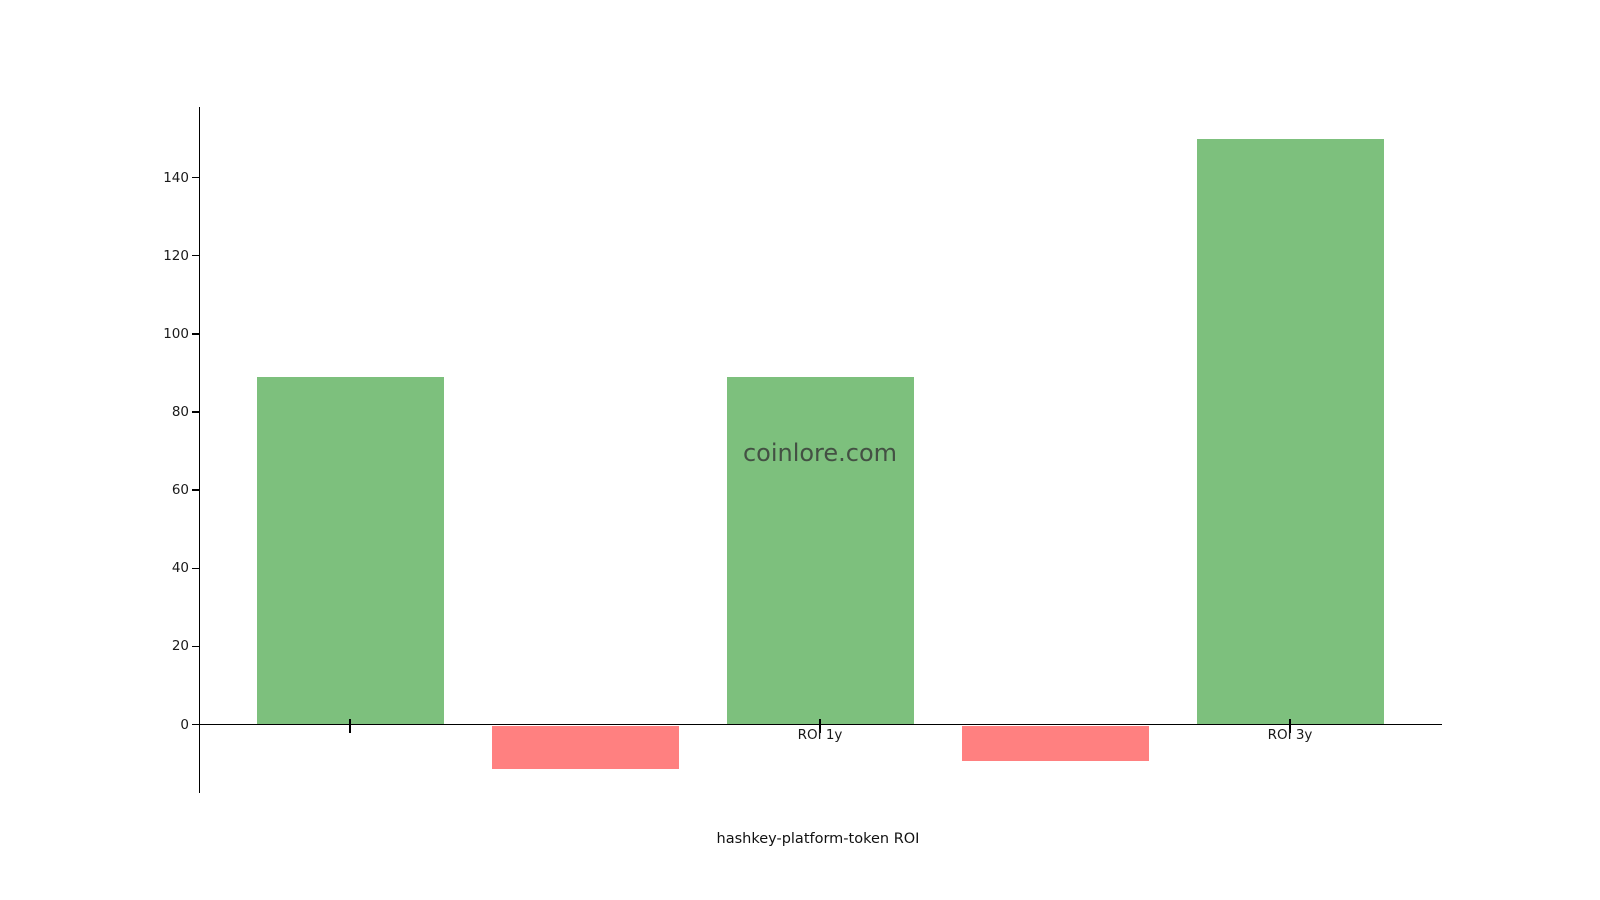 This screenshot has height=900, width=1600. I want to click on y-axis-line, so click(200, 450).